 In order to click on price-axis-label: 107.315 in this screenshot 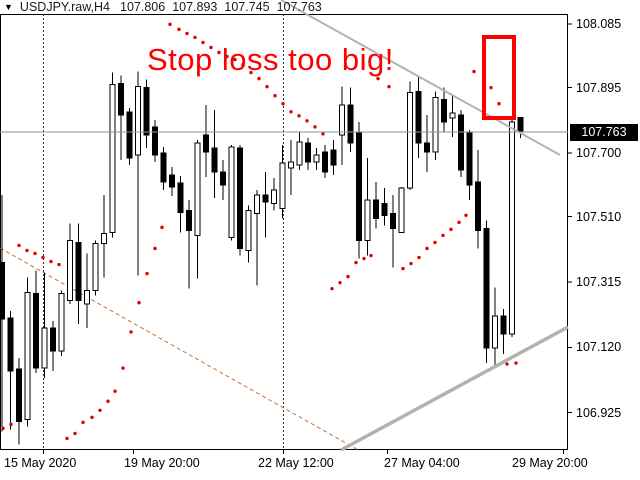, I will do `click(599, 281)`.